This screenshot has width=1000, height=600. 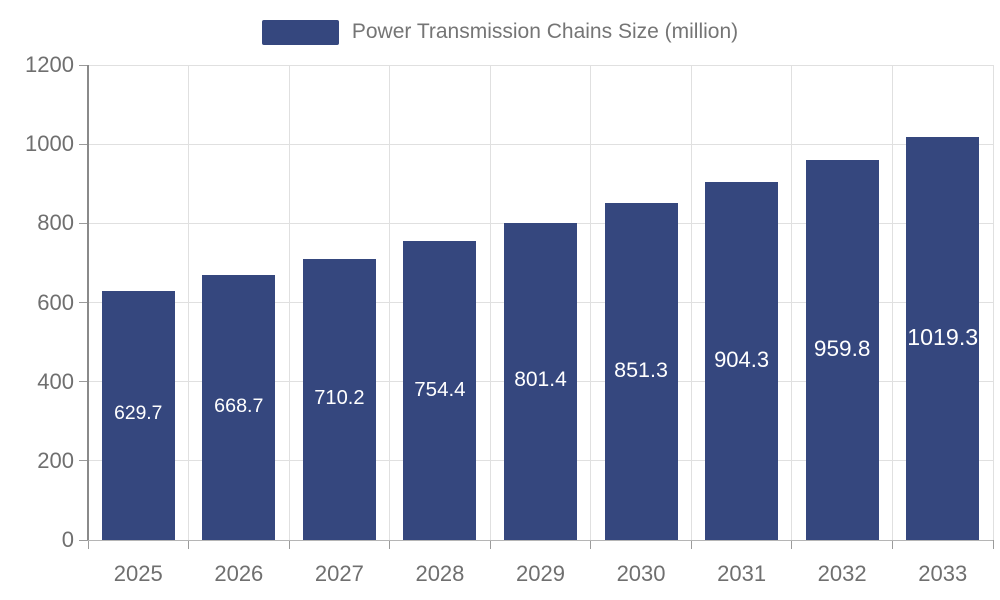 What do you see at coordinates (138, 573) in the screenshot?
I see `x-axis-tick-label: 2025` at bounding box center [138, 573].